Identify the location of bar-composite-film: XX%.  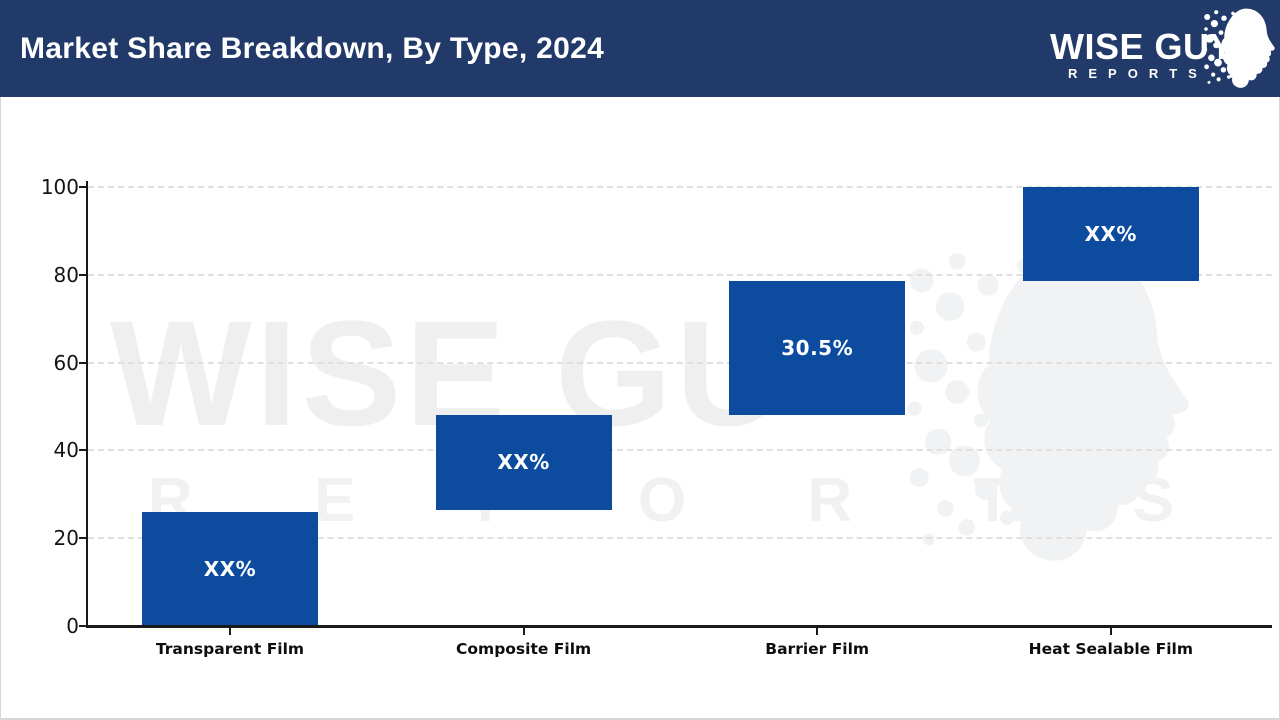
(523, 462).